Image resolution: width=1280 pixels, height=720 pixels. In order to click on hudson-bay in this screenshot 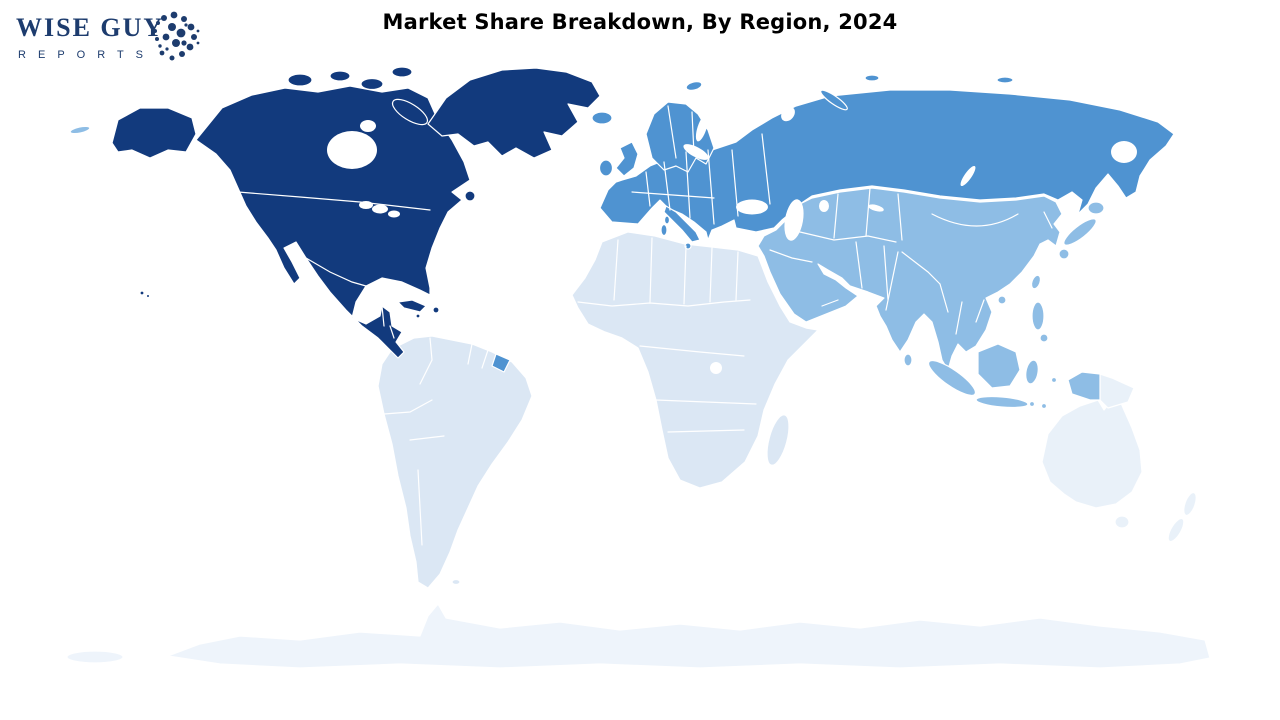, I will do `click(352, 150)`.